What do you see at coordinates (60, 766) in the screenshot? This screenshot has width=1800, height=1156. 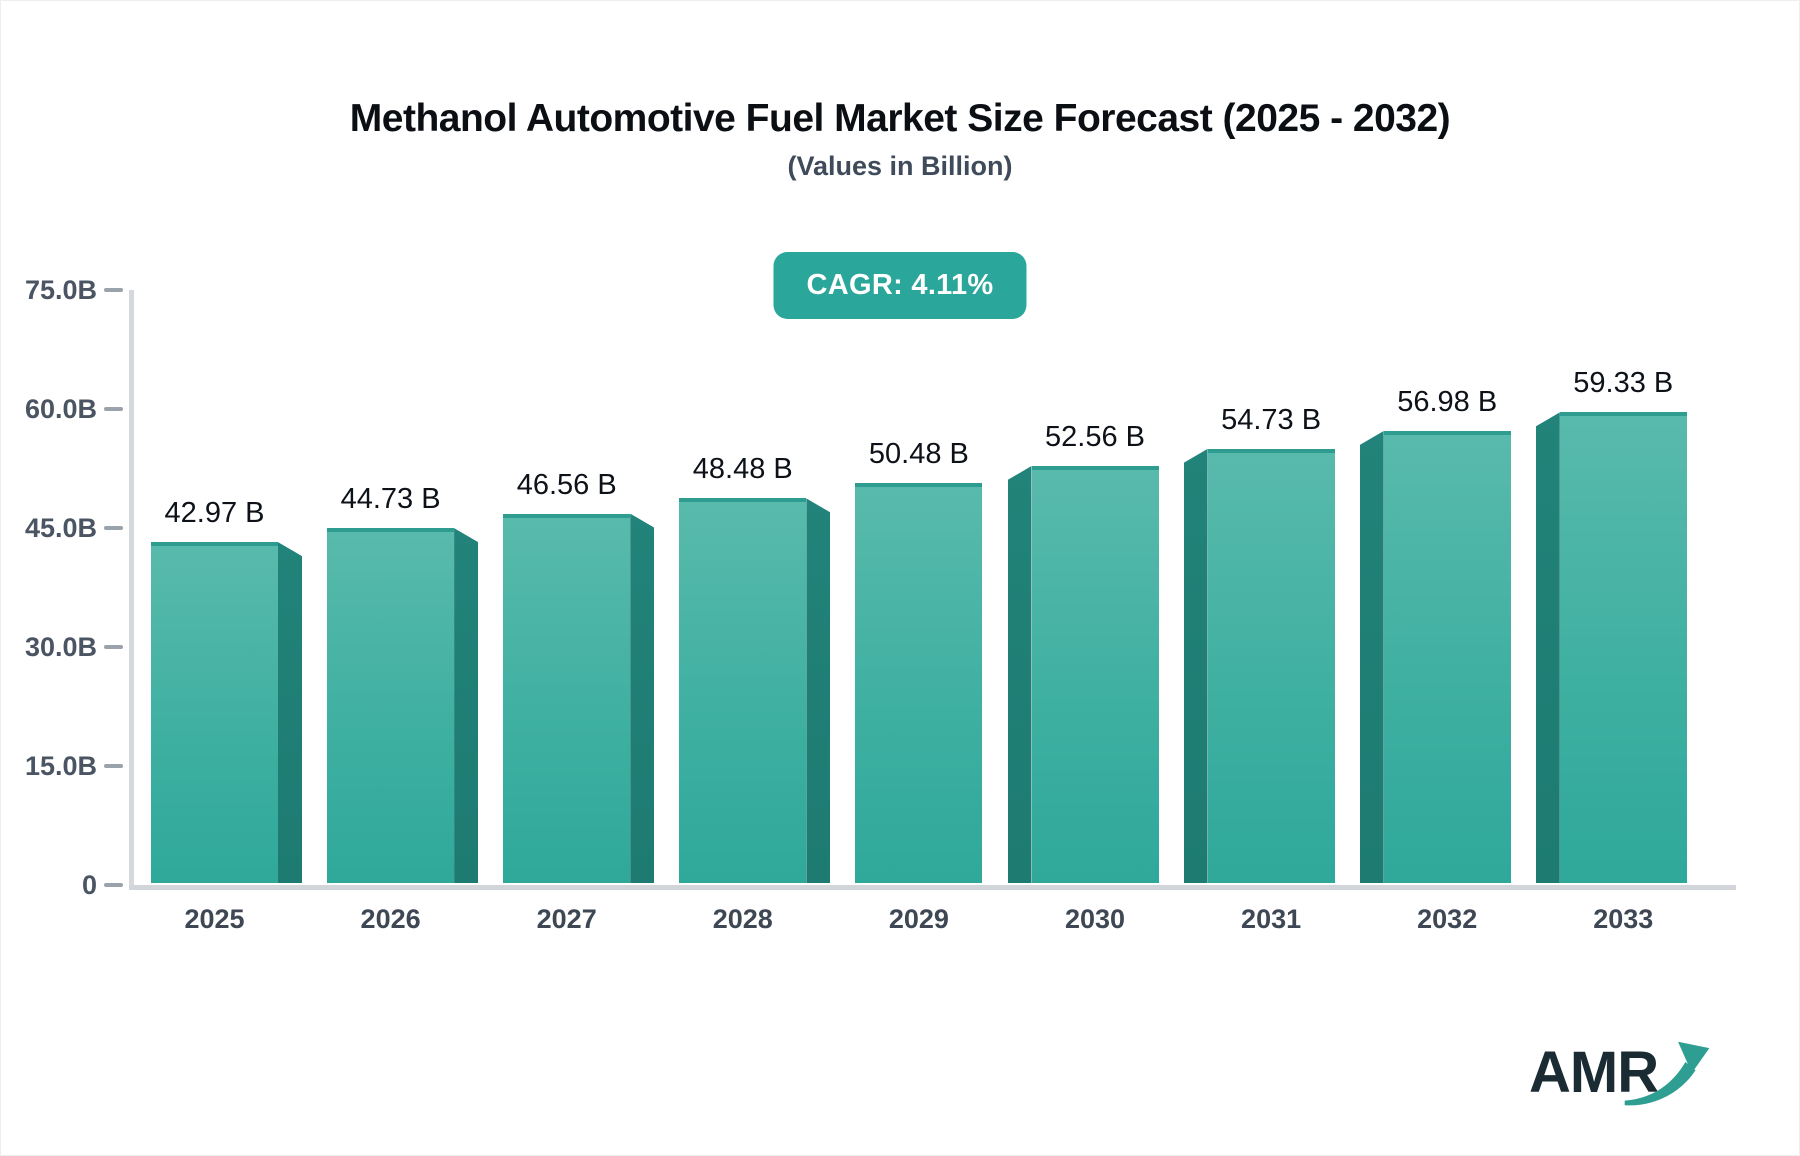 I see `y-tick-label: 15.0B` at bounding box center [60, 766].